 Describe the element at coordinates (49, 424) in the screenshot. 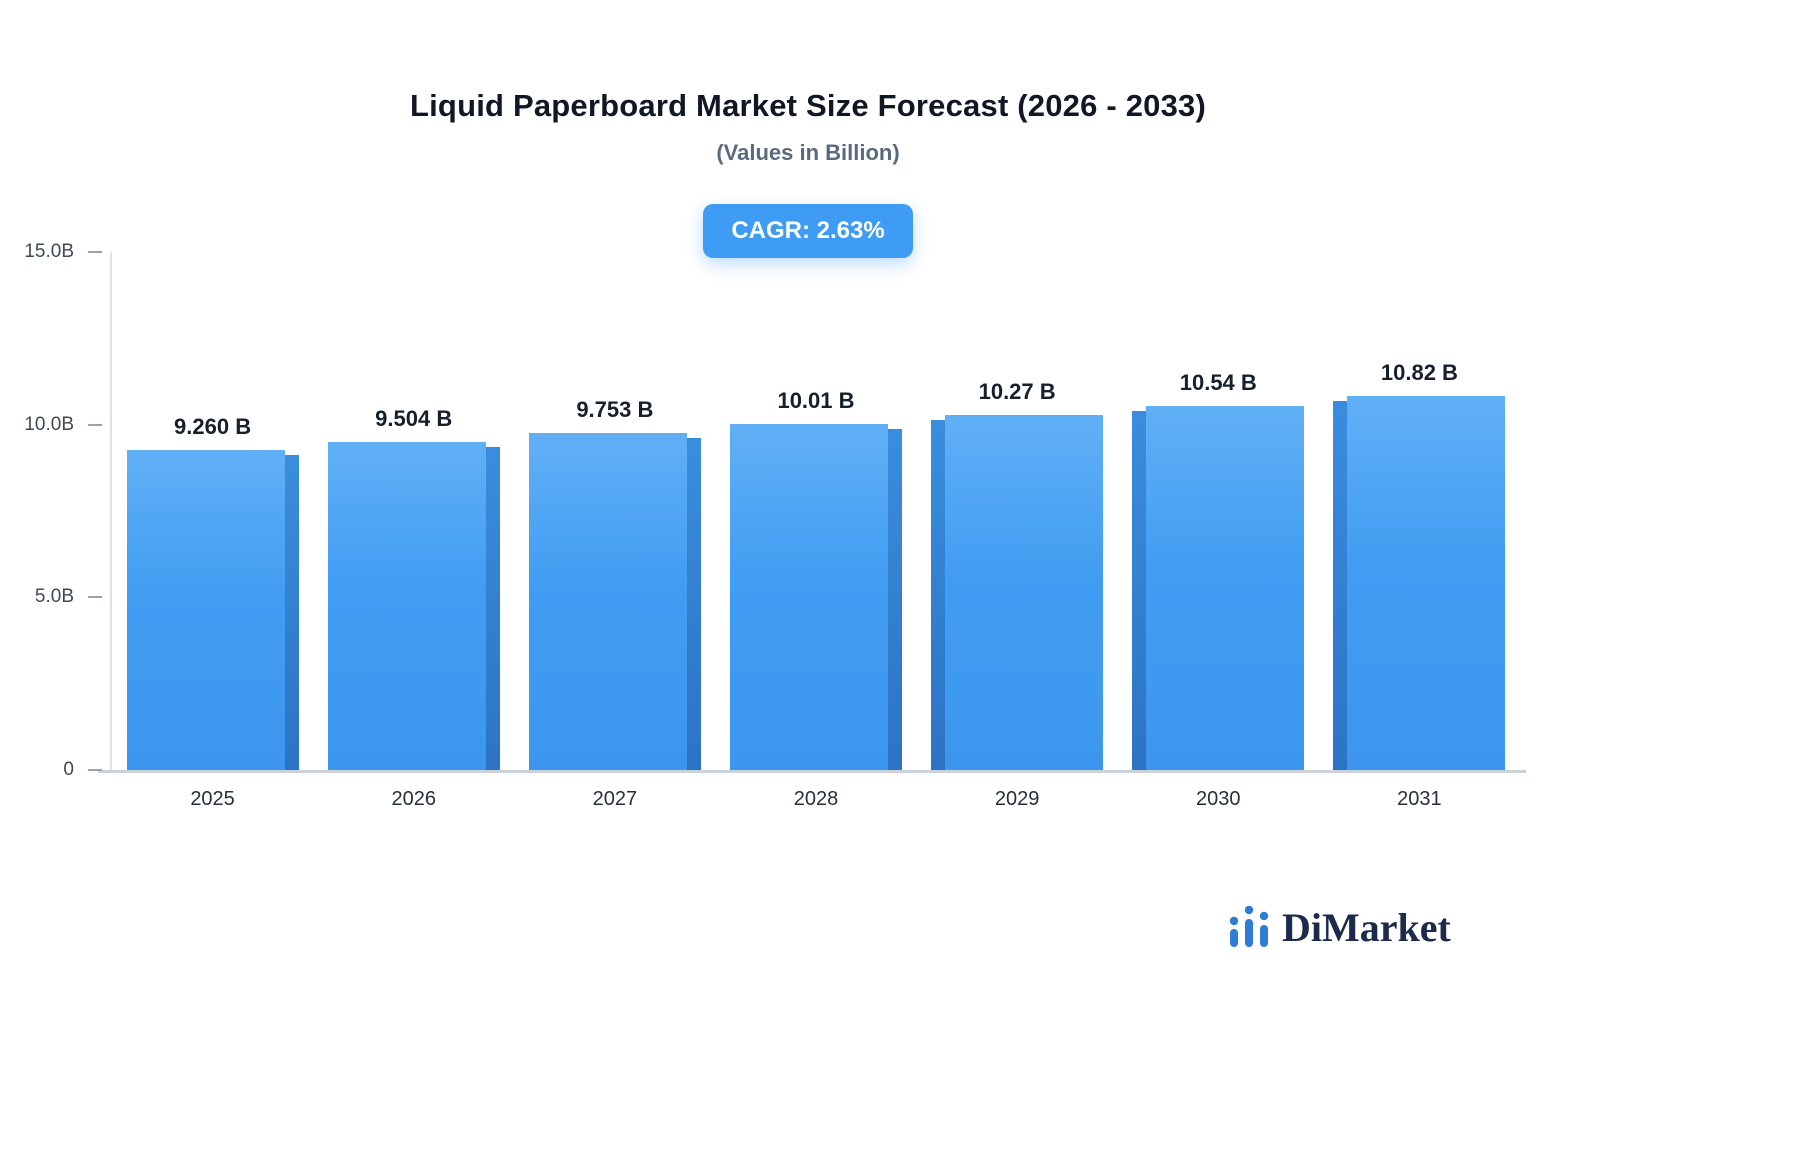

I see `y-axis-tick-label: 10.0B` at that location.